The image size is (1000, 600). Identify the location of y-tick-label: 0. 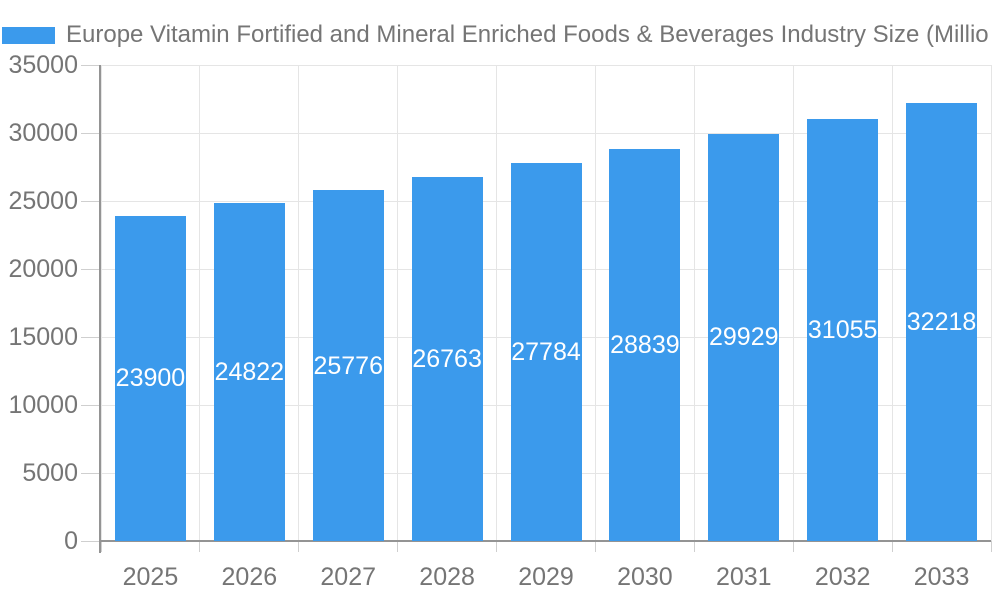
(71, 541).